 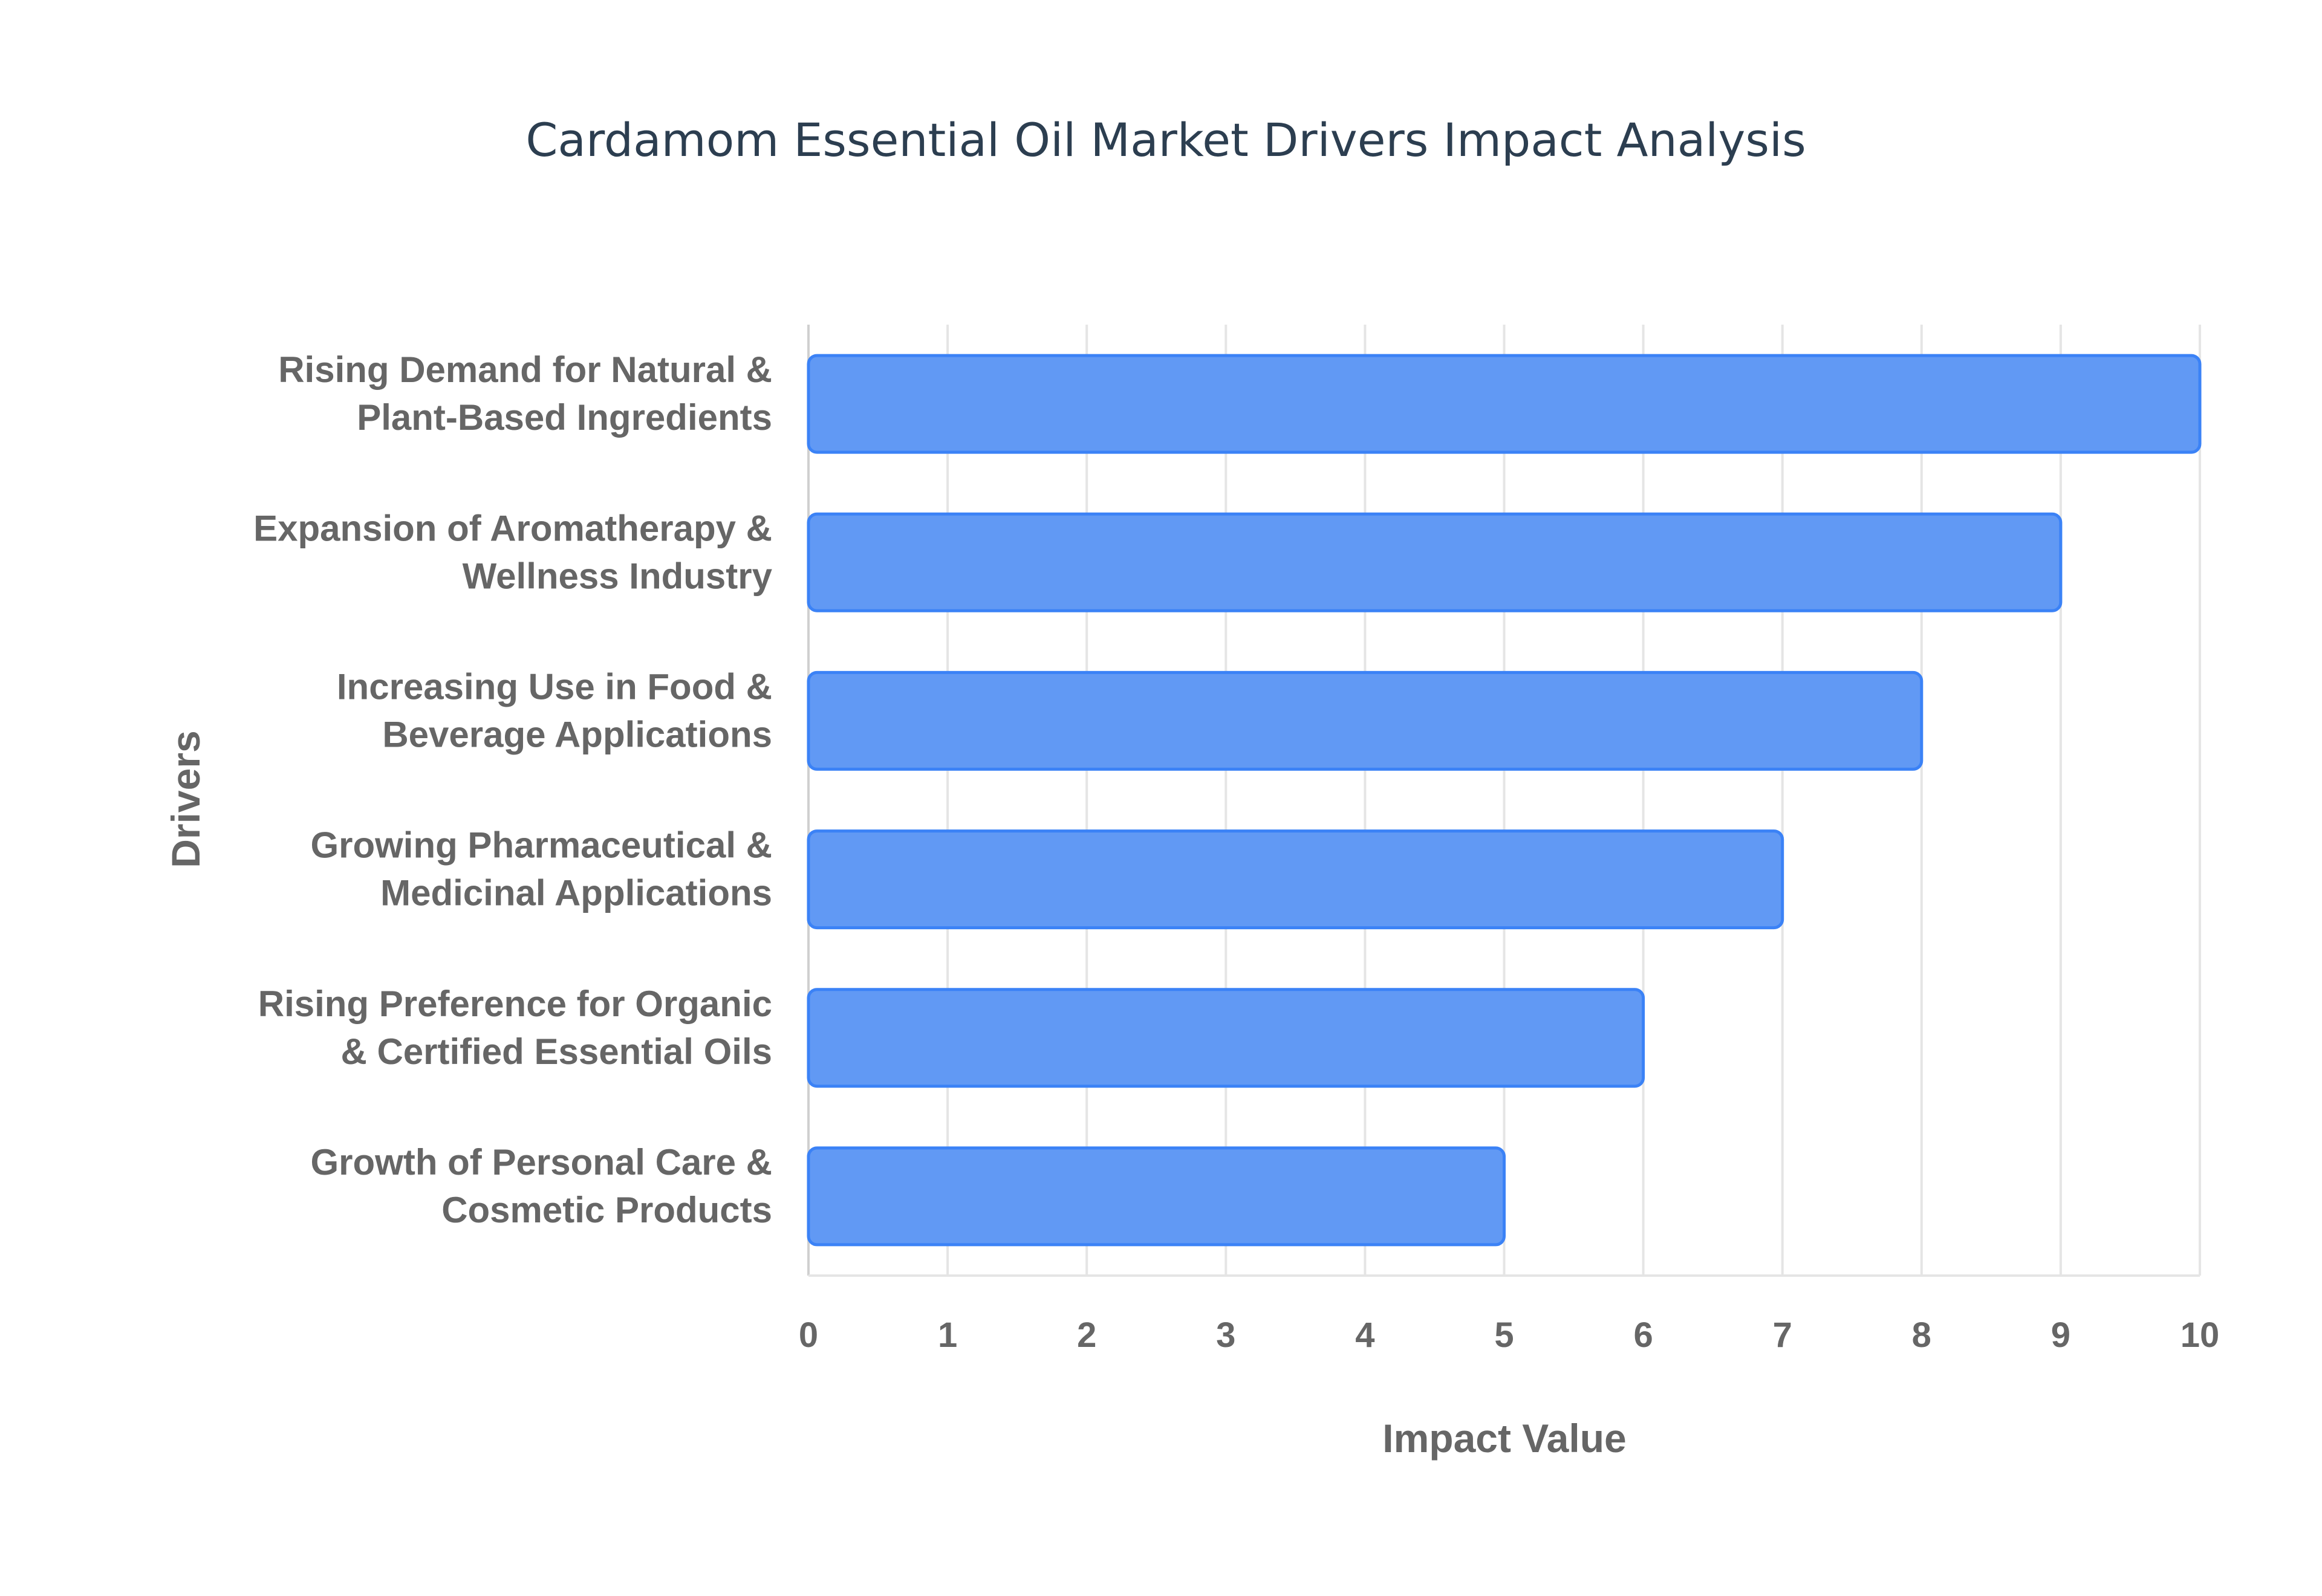 I want to click on x-tick-label: 9, so click(x=2060, y=1335).